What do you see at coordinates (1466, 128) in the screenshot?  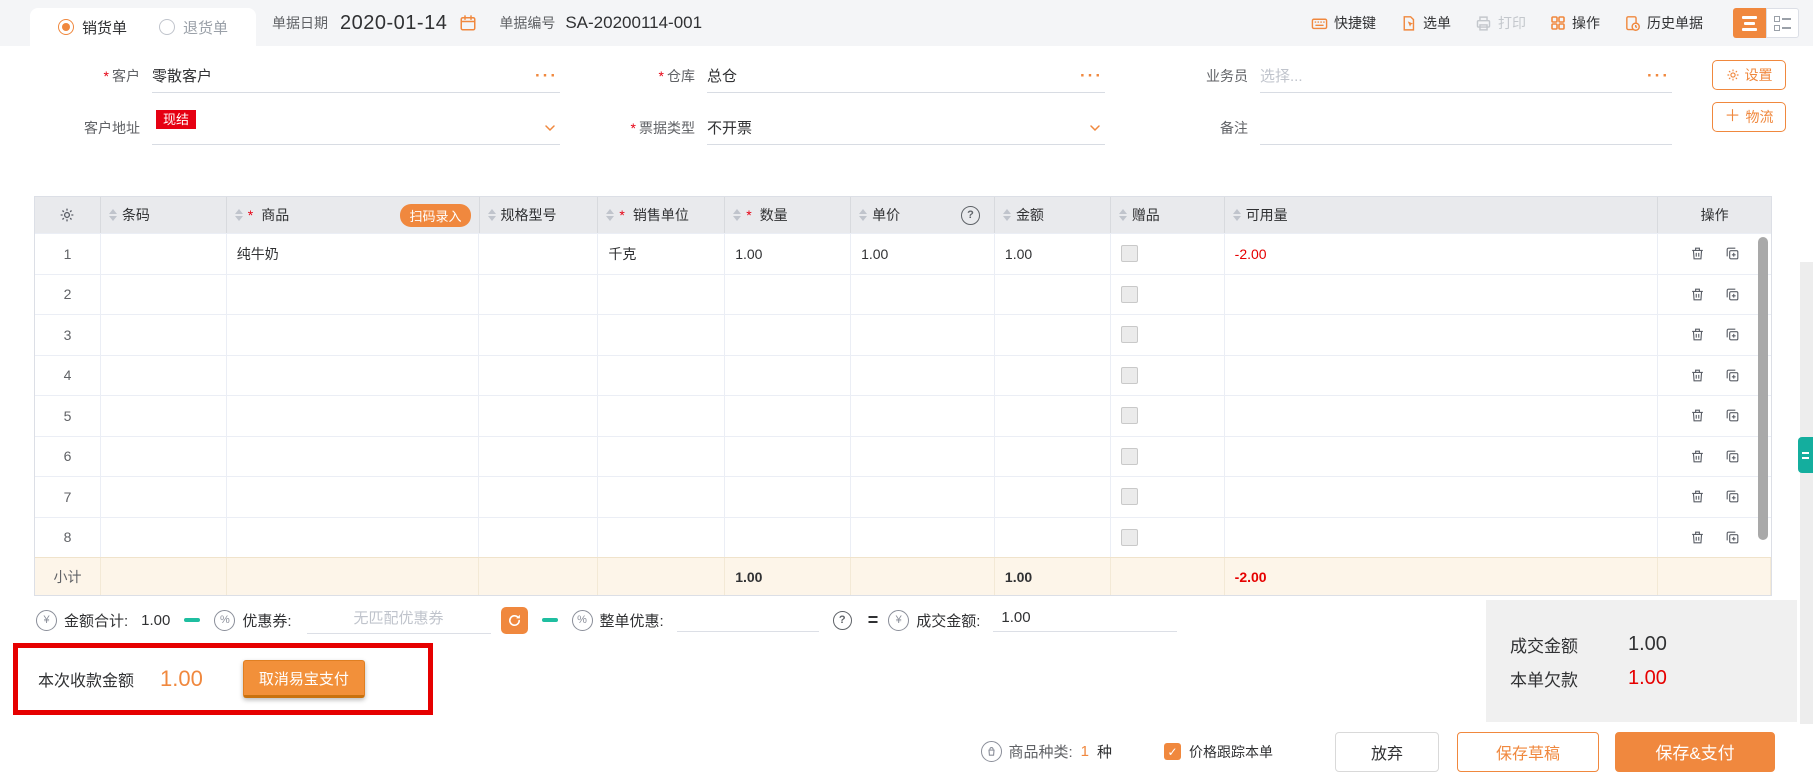 I see `remark-input` at bounding box center [1466, 128].